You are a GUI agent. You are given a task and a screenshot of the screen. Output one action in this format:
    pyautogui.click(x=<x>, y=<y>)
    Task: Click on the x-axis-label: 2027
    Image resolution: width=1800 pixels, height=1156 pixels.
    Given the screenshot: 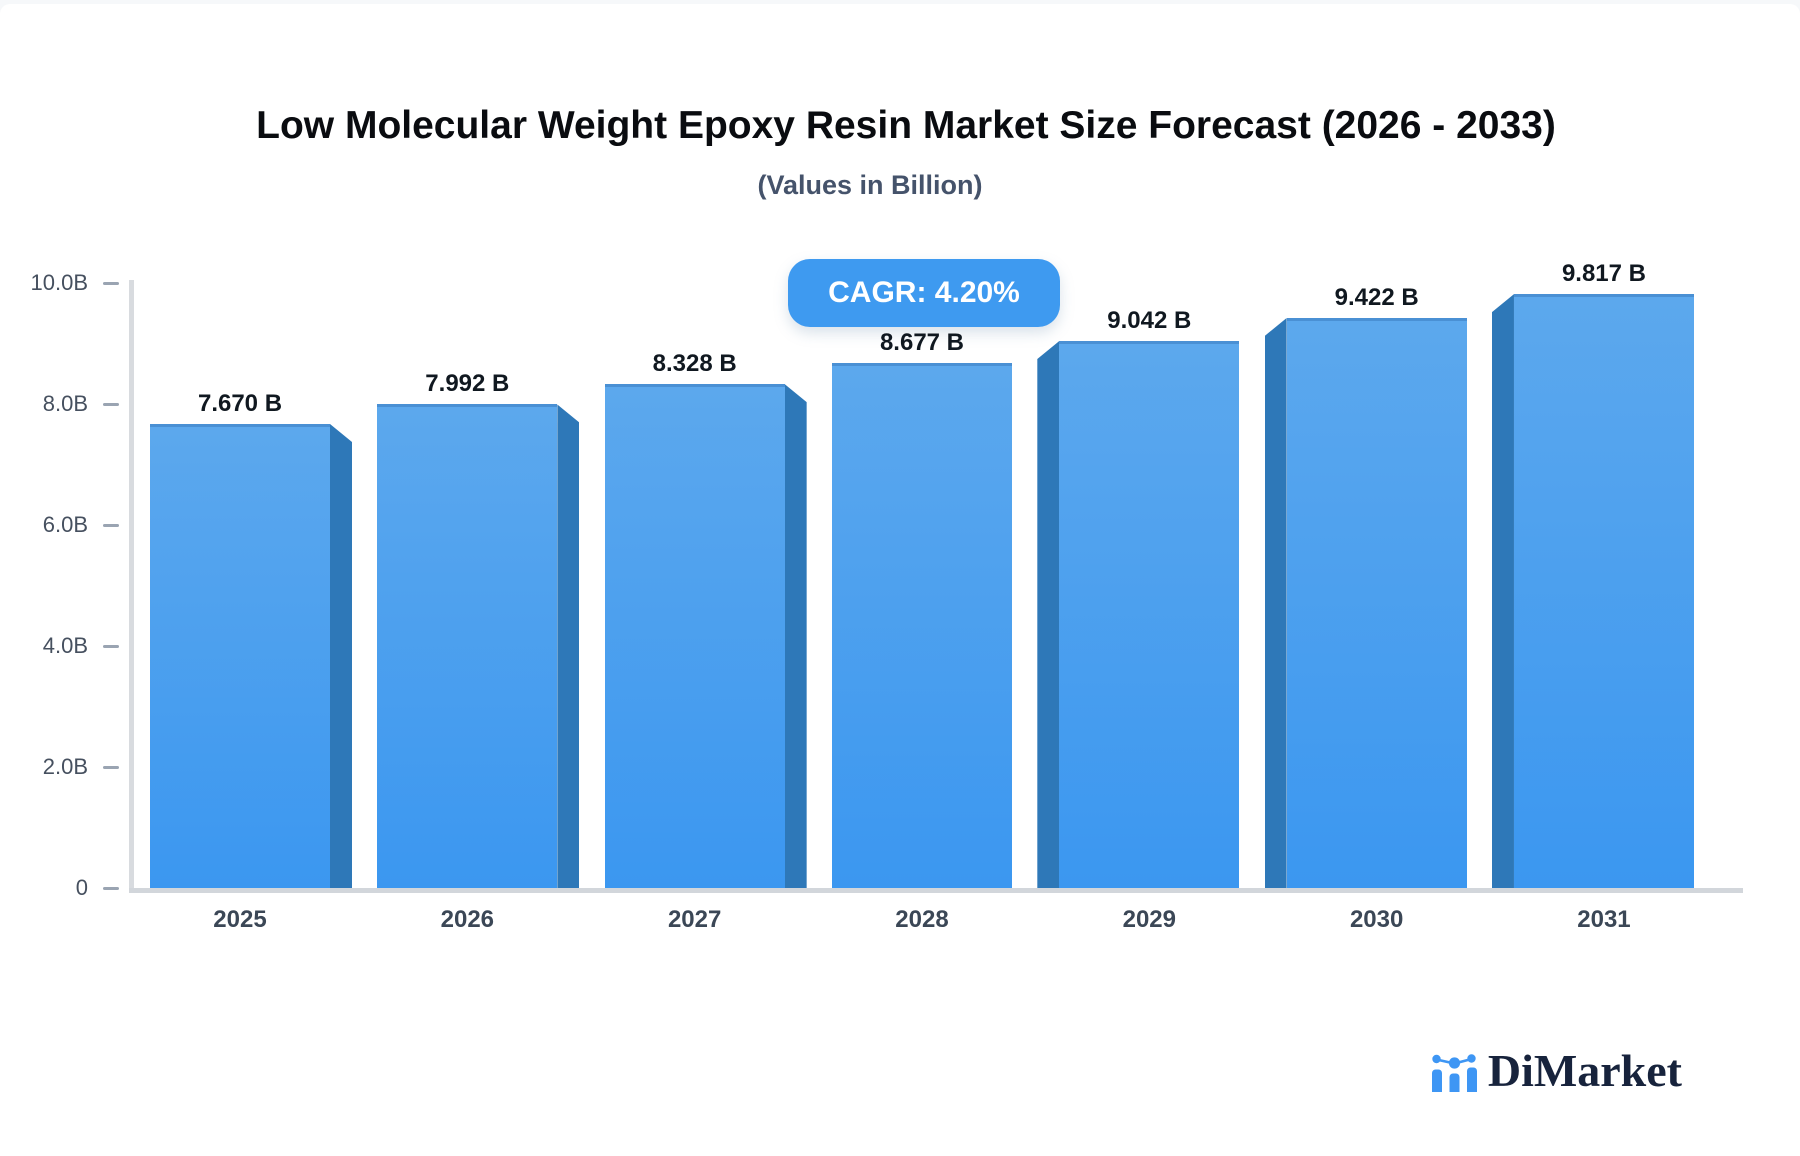 What is the action you would take?
    pyautogui.click(x=694, y=919)
    